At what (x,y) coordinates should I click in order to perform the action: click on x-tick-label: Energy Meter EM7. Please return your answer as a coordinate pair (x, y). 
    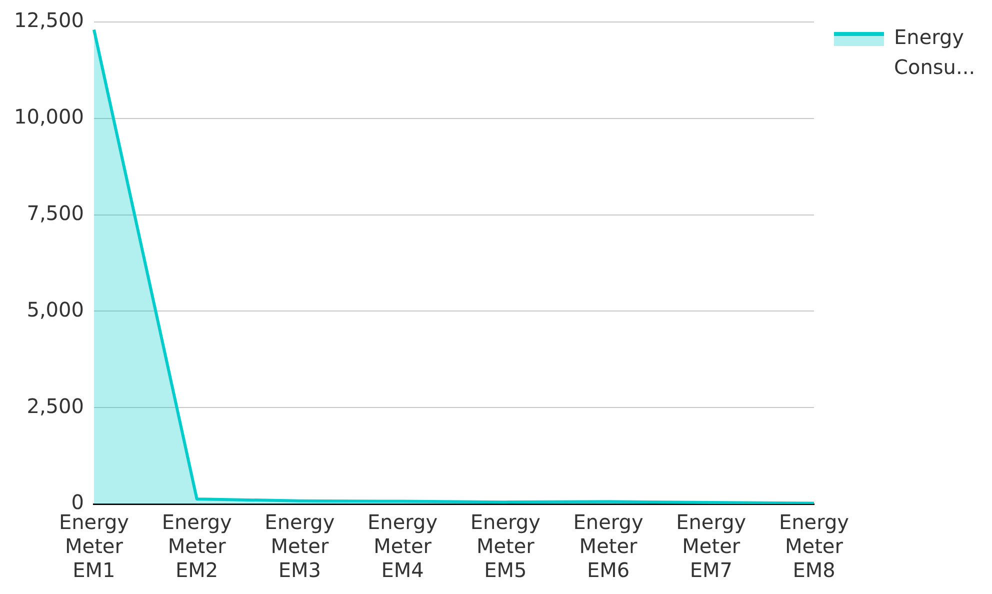
    Looking at the image, I should click on (711, 546).